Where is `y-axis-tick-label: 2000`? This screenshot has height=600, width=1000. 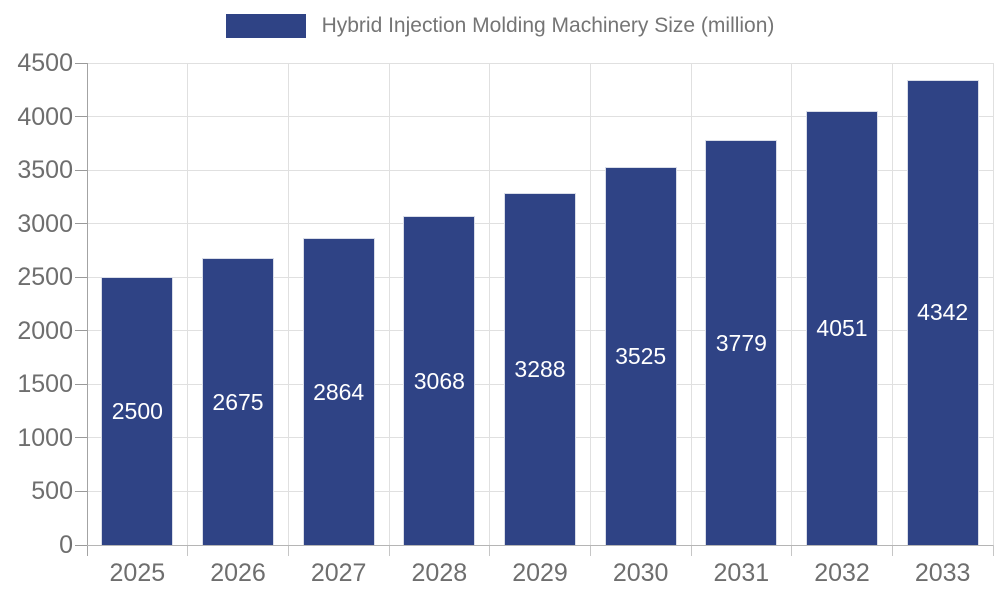
y-axis-tick-label: 2000 is located at coordinates (45, 330).